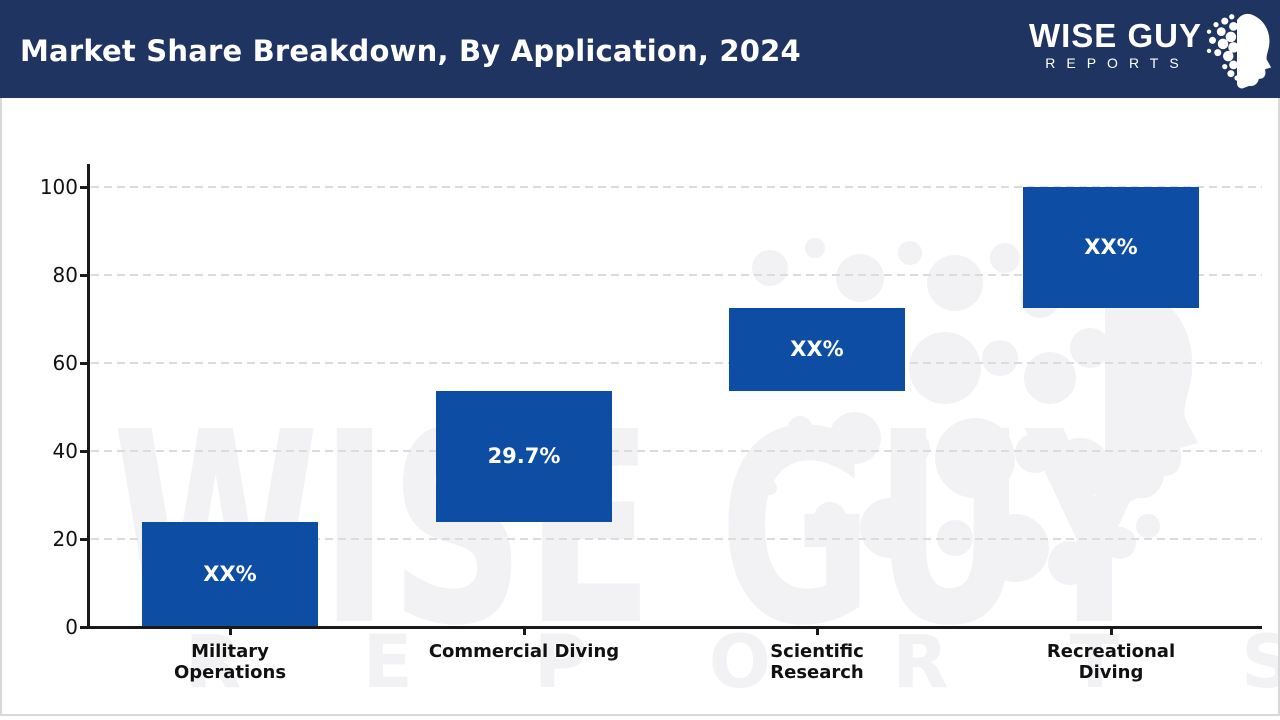 The image size is (1280, 720). I want to click on wise-guy-logo: WISE GUY REPORTS, so click(1149, 49).